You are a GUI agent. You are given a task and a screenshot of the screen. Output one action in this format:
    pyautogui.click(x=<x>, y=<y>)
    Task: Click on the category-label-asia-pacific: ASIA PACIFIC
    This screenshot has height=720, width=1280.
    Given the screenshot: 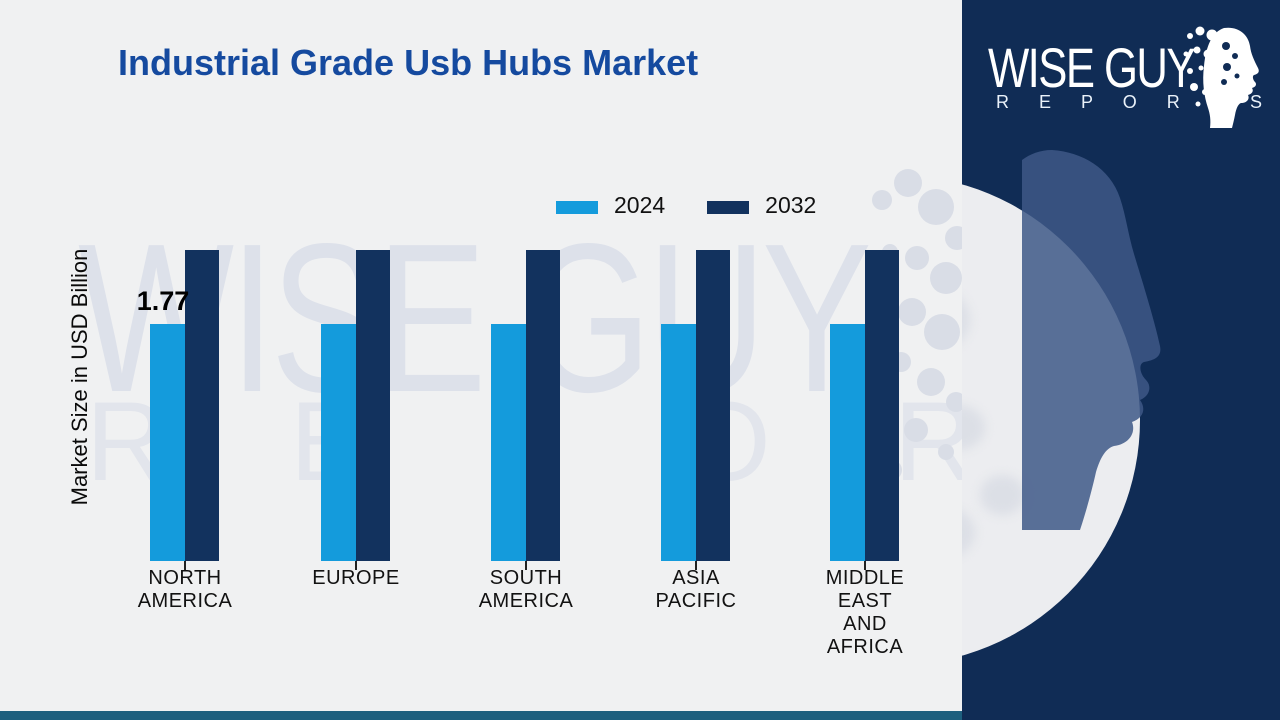 What is the action you would take?
    pyautogui.click(x=696, y=589)
    